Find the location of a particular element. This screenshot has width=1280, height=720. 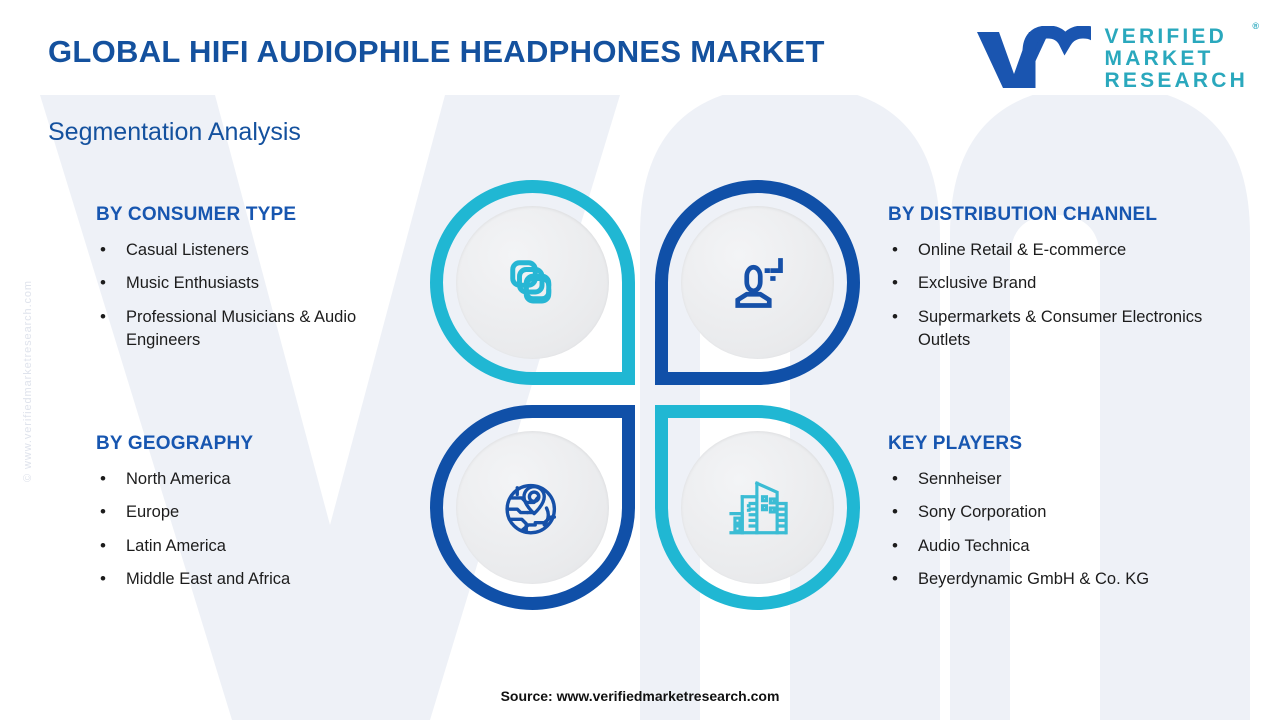

segment-heading-key-players: KEY PLAYERS is located at coordinates (955, 443).